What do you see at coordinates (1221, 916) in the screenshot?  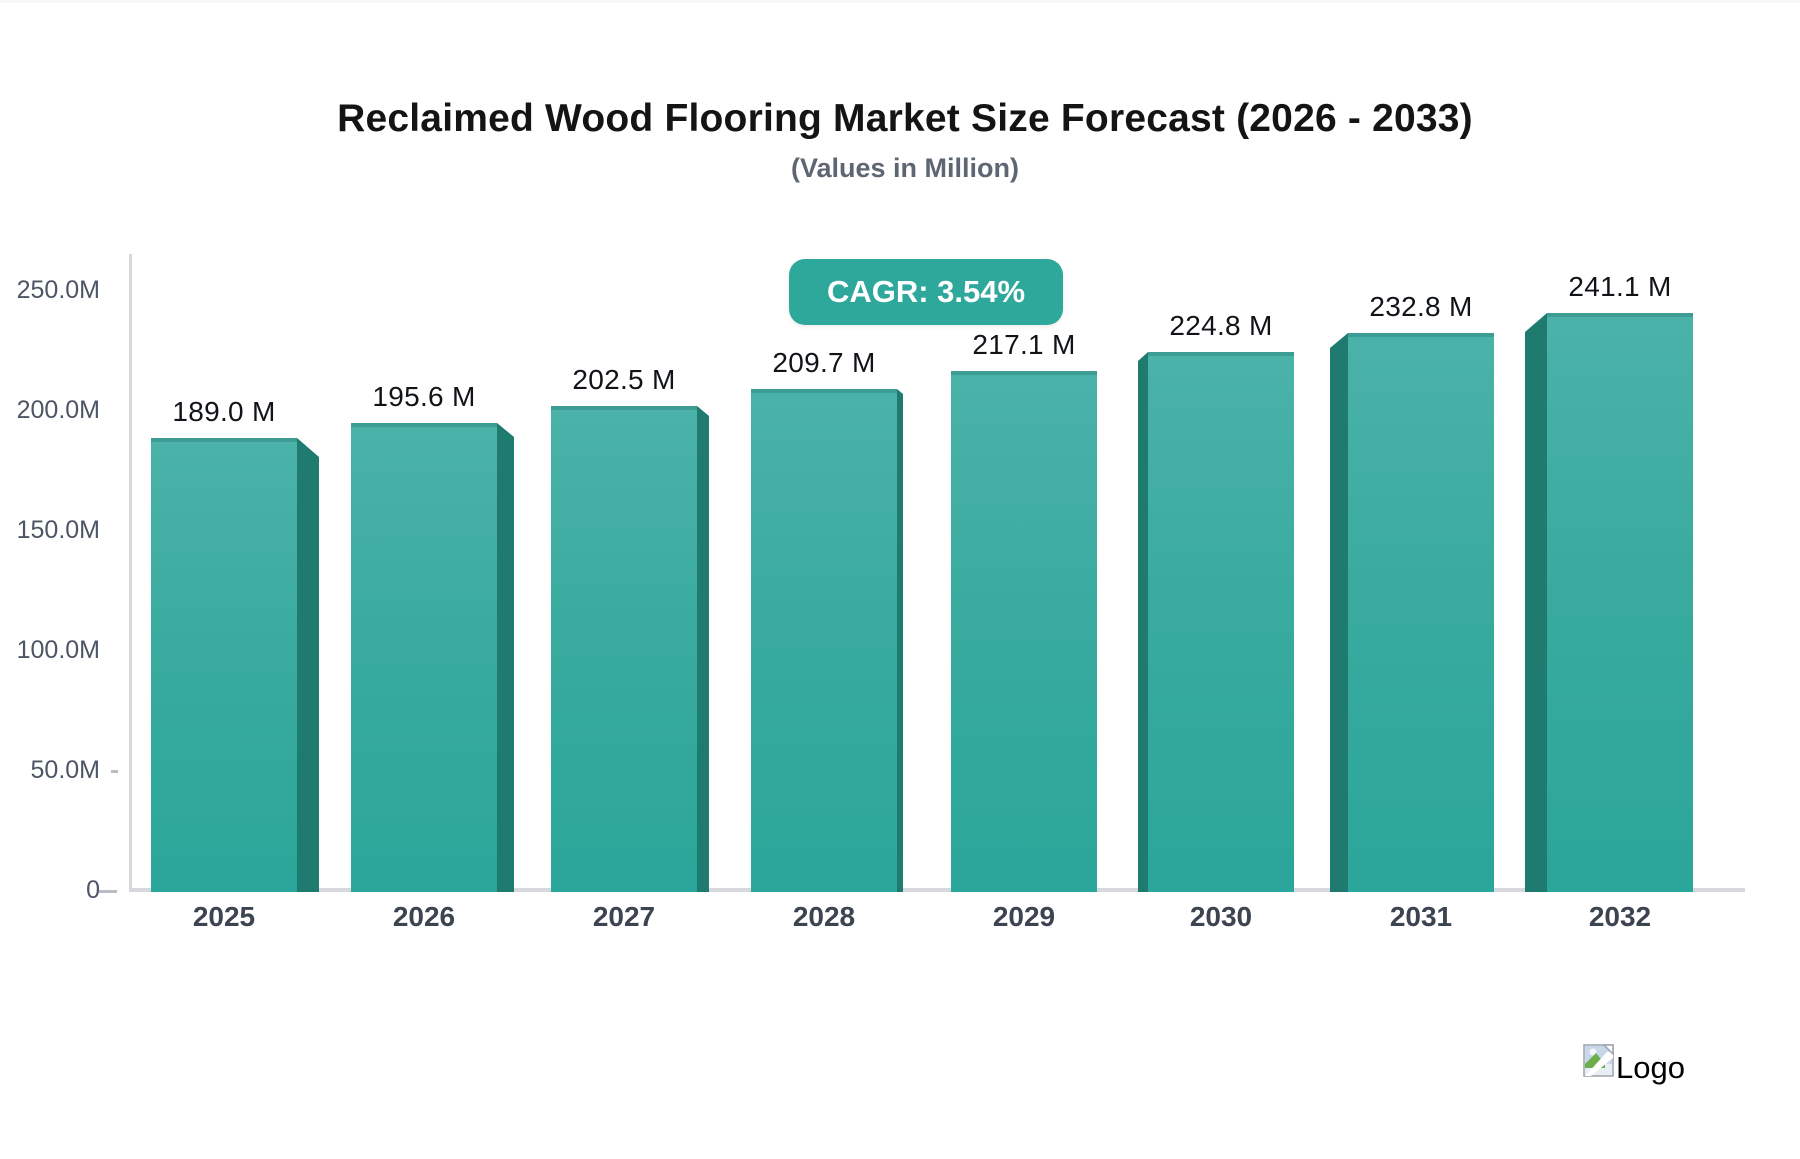 I see `x-tick-label: 2030` at bounding box center [1221, 916].